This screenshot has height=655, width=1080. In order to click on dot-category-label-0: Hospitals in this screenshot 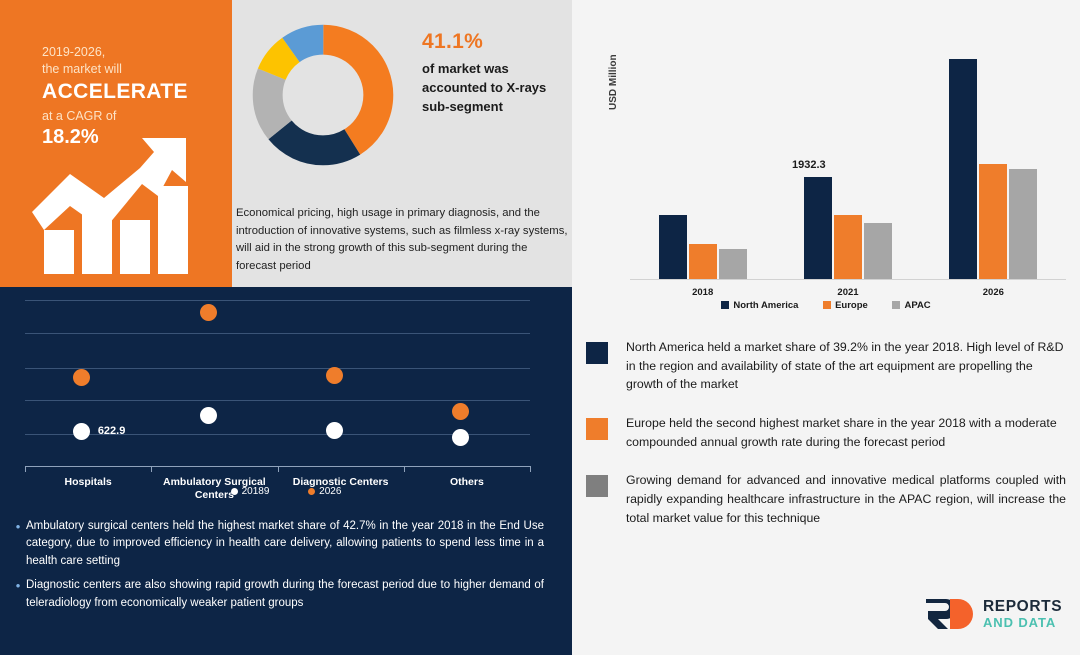, I will do `click(88, 482)`.